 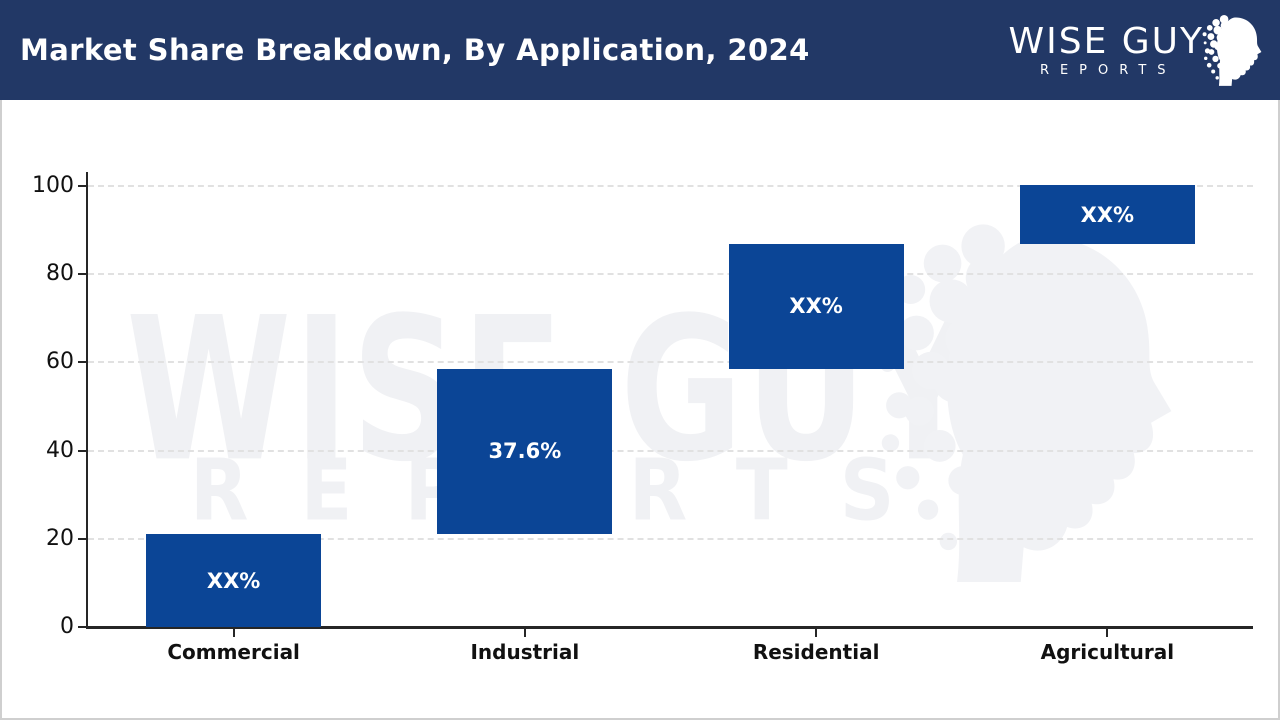 I want to click on x-tick-agricultural, so click(x=1107, y=633).